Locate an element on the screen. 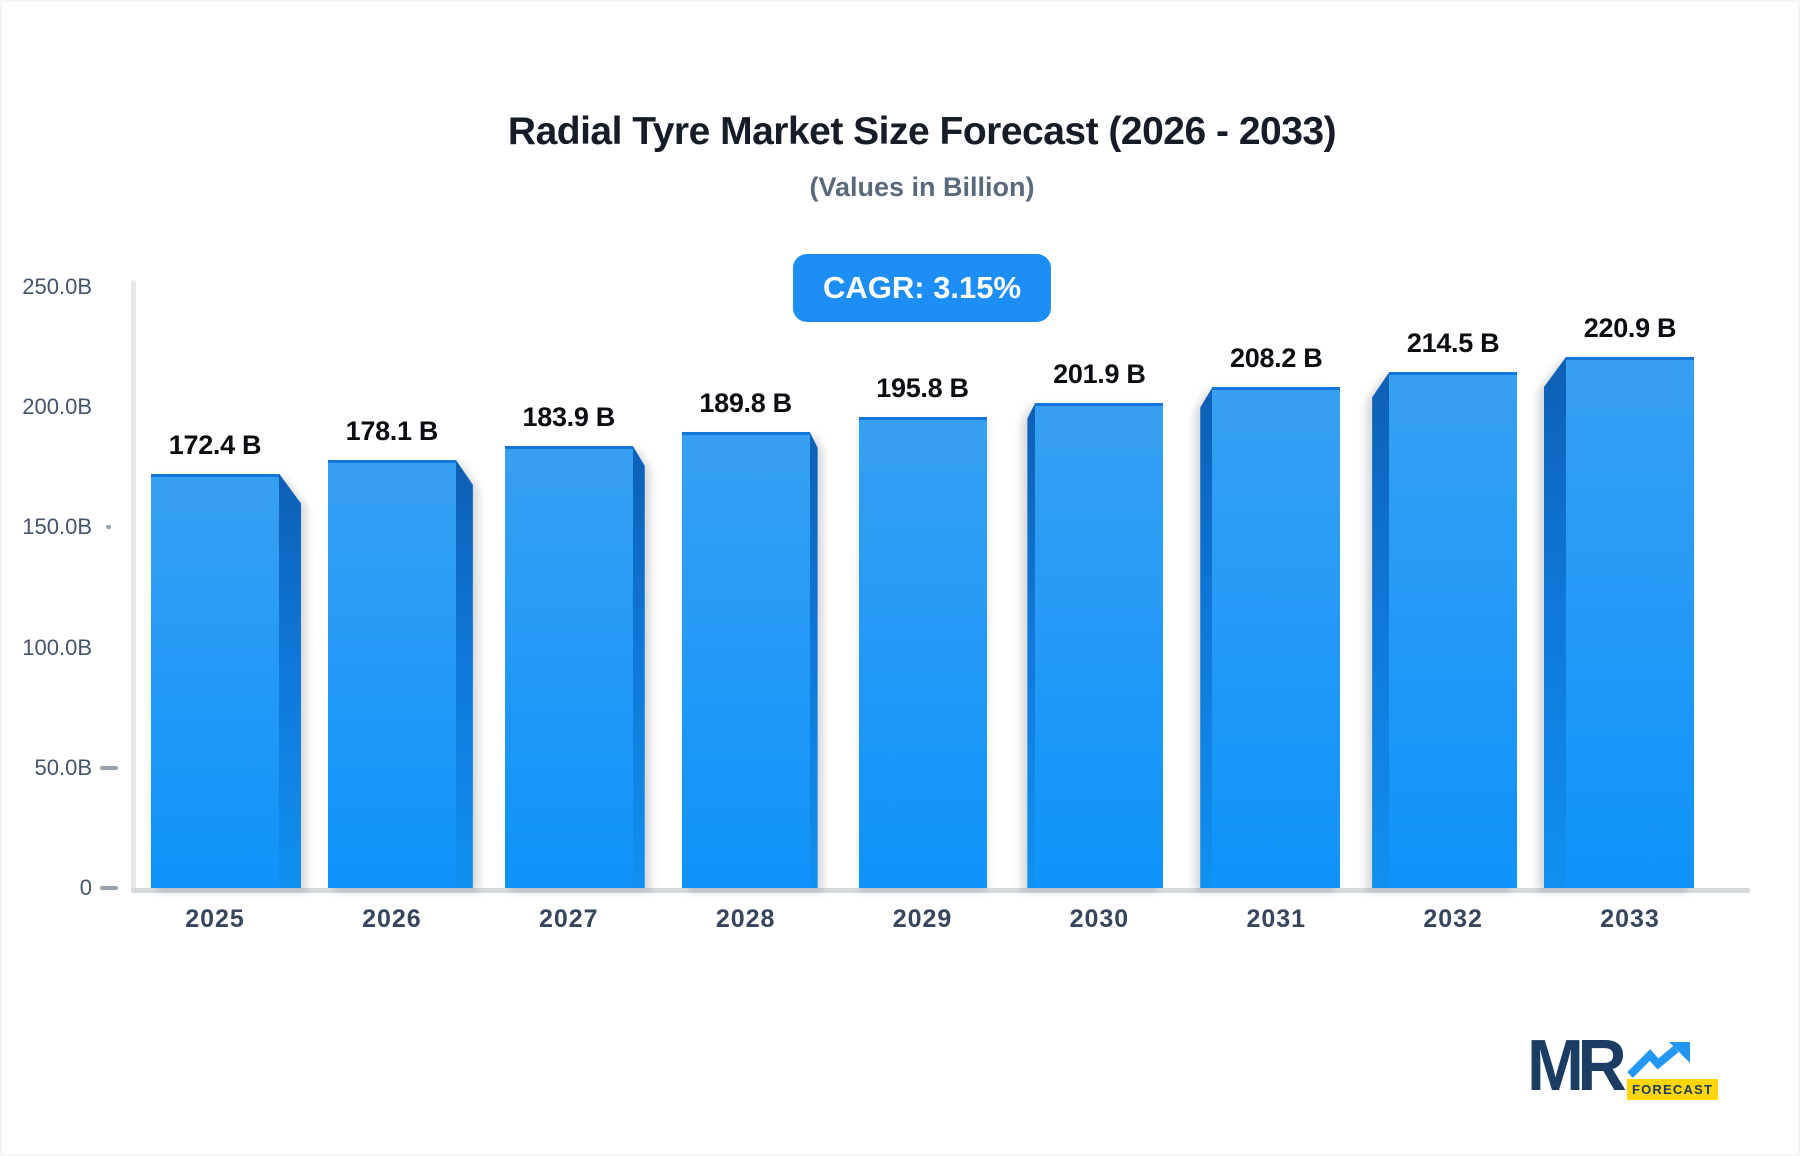 Image resolution: width=1800 pixels, height=1156 pixels. bar-2026 is located at coordinates (400, 673).